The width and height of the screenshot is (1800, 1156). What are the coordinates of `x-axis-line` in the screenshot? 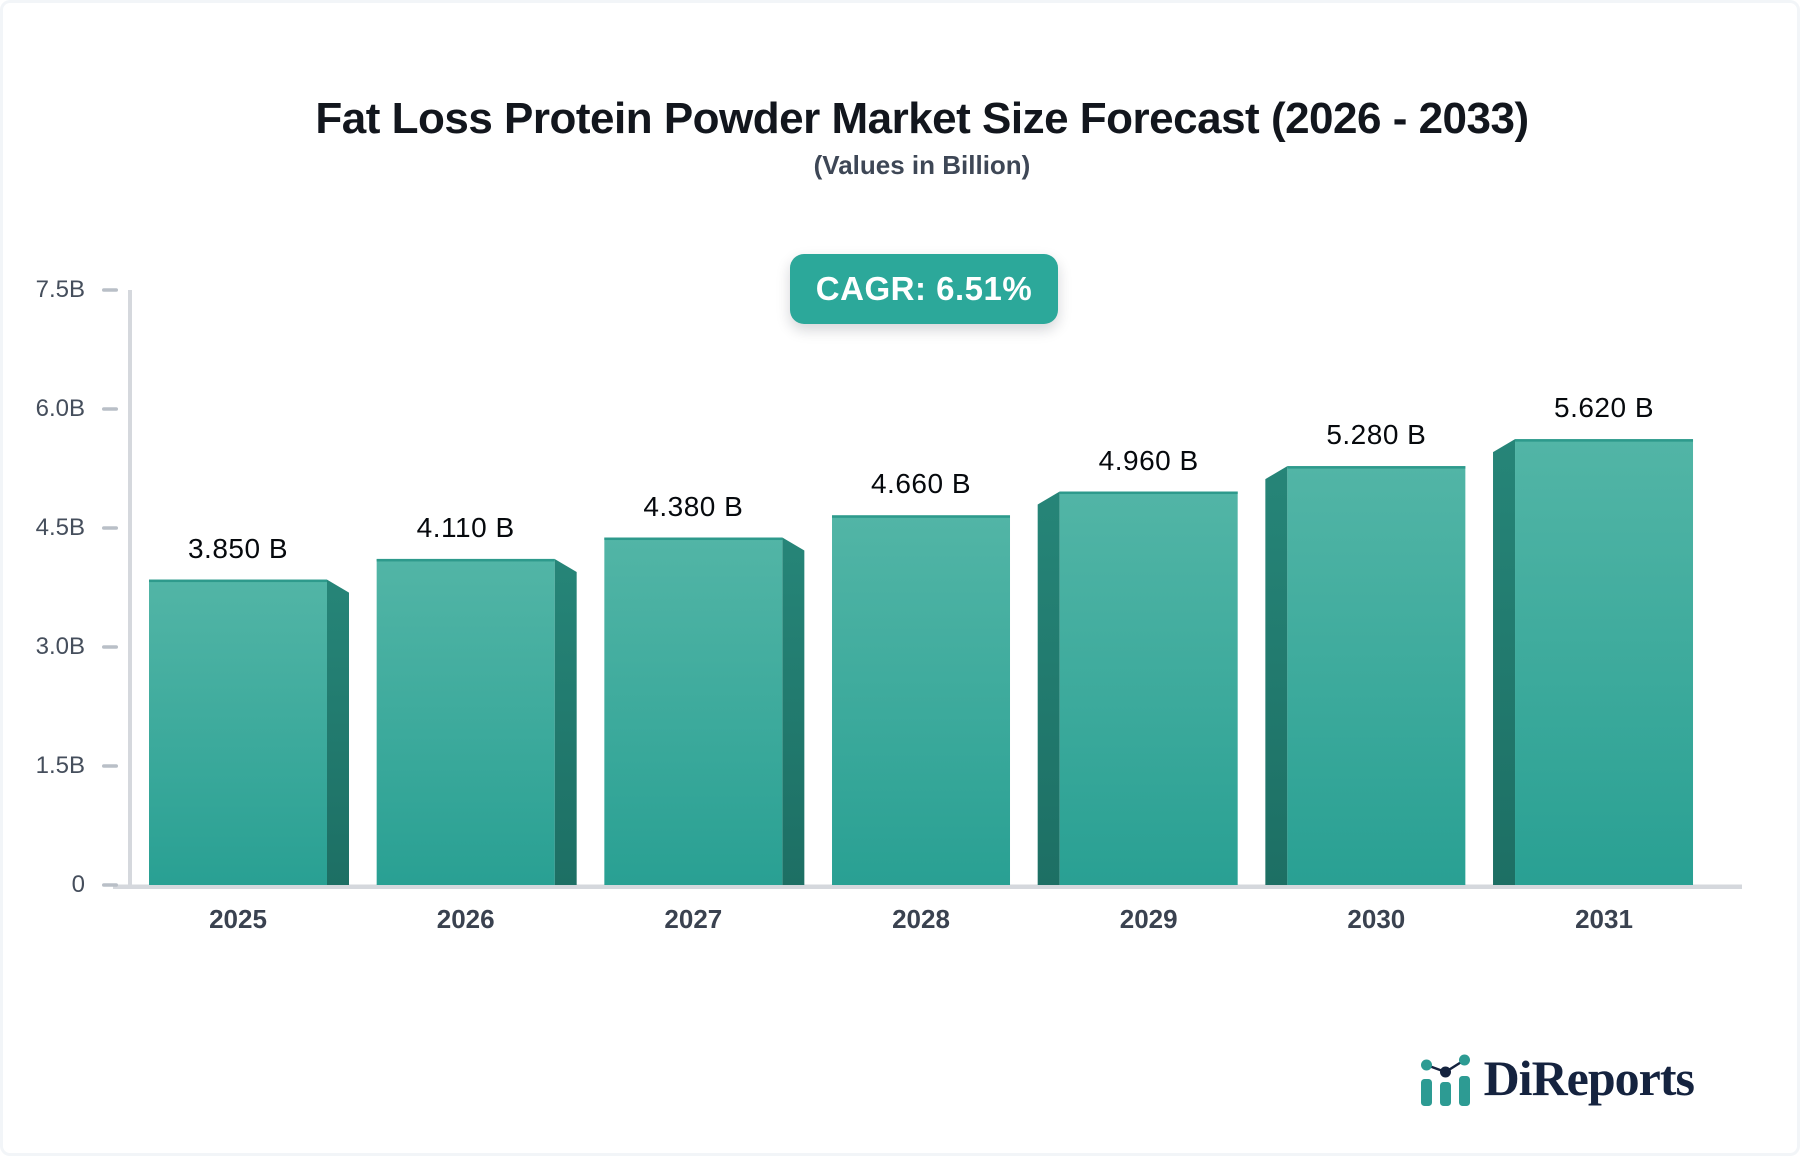 It's located at (927, 886).